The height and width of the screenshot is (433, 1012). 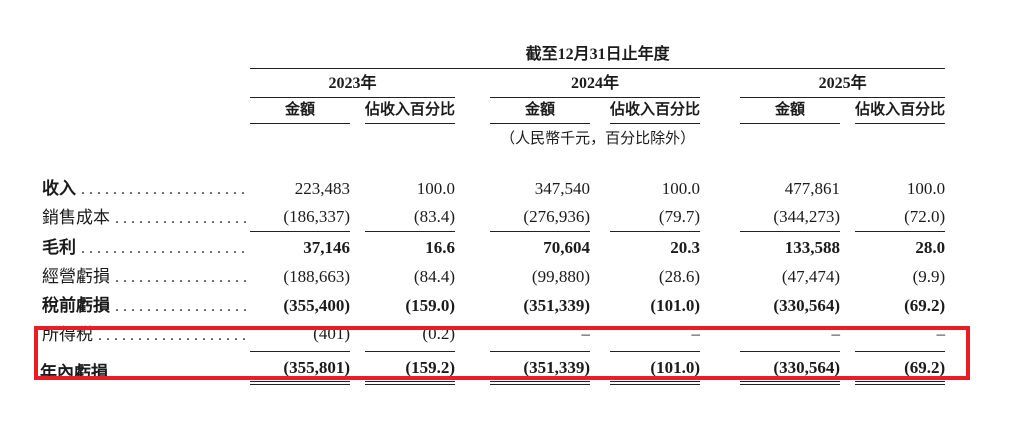 What do you see at coordinates (679, 276) in the screenshot?
I see `cell-2024-pct: (28.6)` at bounding box center [679, 276].